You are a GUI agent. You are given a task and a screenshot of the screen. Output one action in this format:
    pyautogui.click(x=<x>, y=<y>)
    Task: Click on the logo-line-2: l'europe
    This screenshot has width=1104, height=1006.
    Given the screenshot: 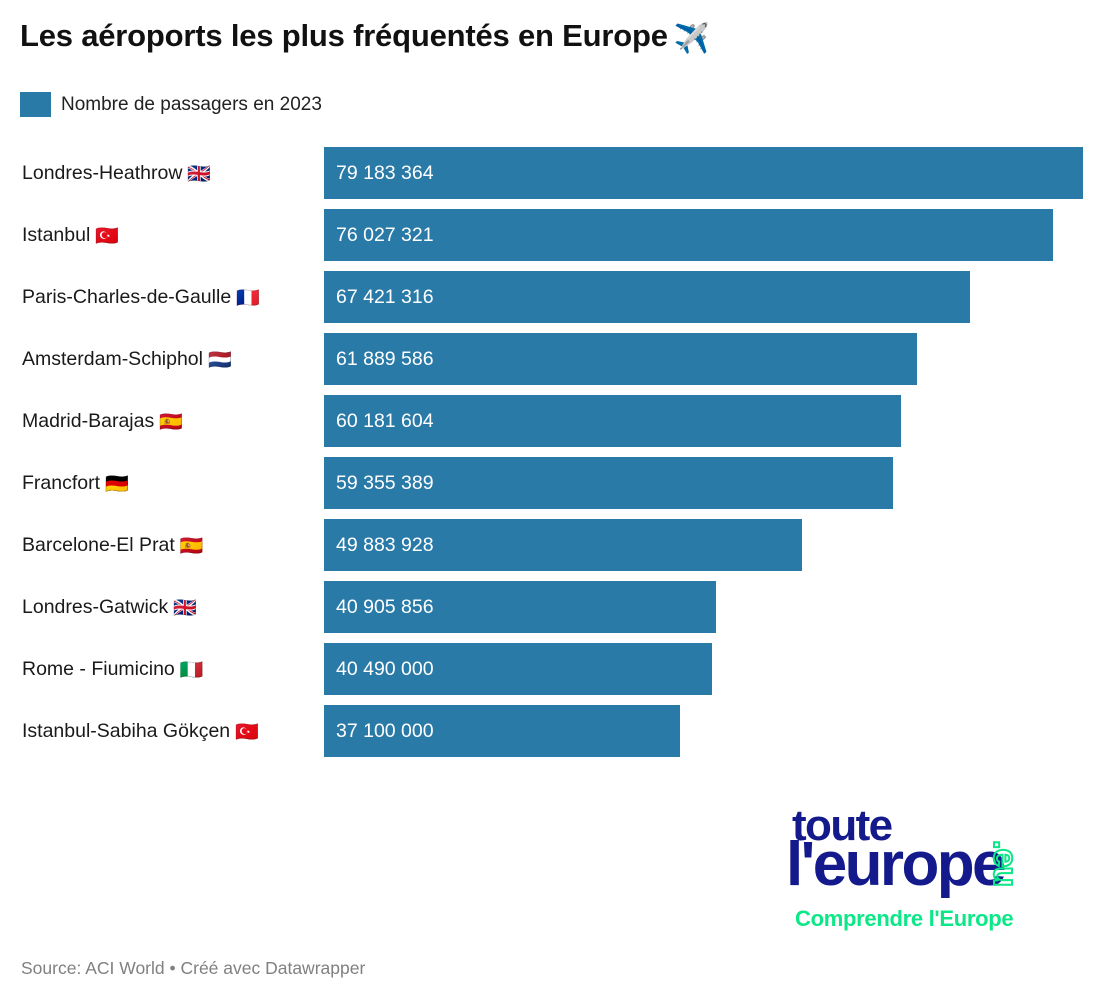 What is the action you would take?
    pyautogui.click(x=896, y=864)
    